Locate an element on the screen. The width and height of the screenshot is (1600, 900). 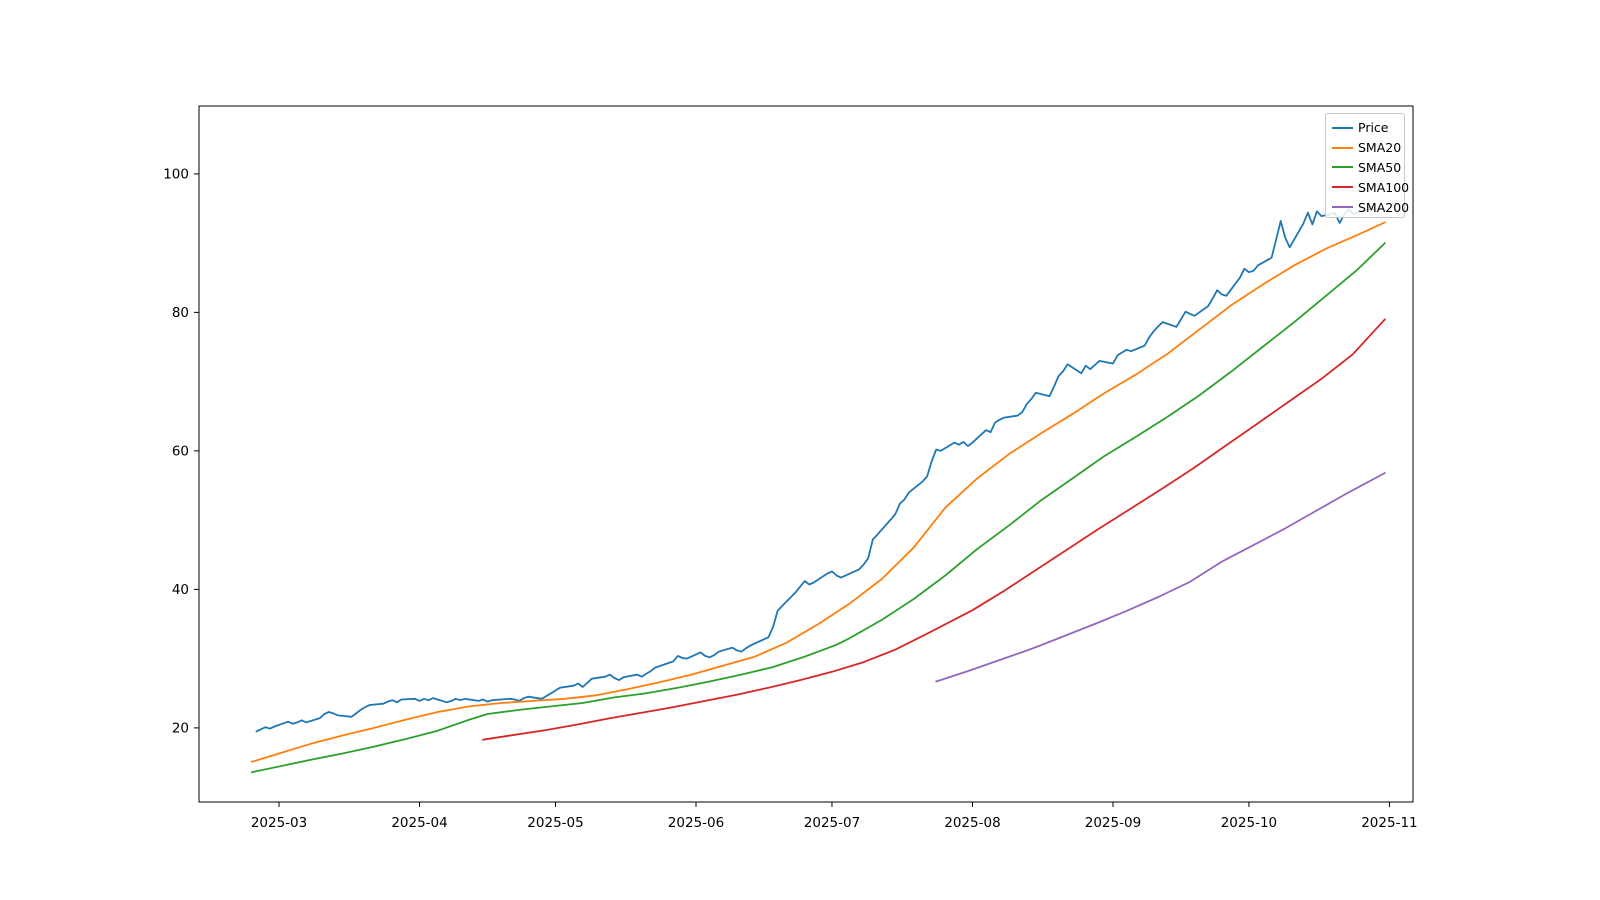
x-tick-label: 2025-06 is located at coordinates (696, 823).